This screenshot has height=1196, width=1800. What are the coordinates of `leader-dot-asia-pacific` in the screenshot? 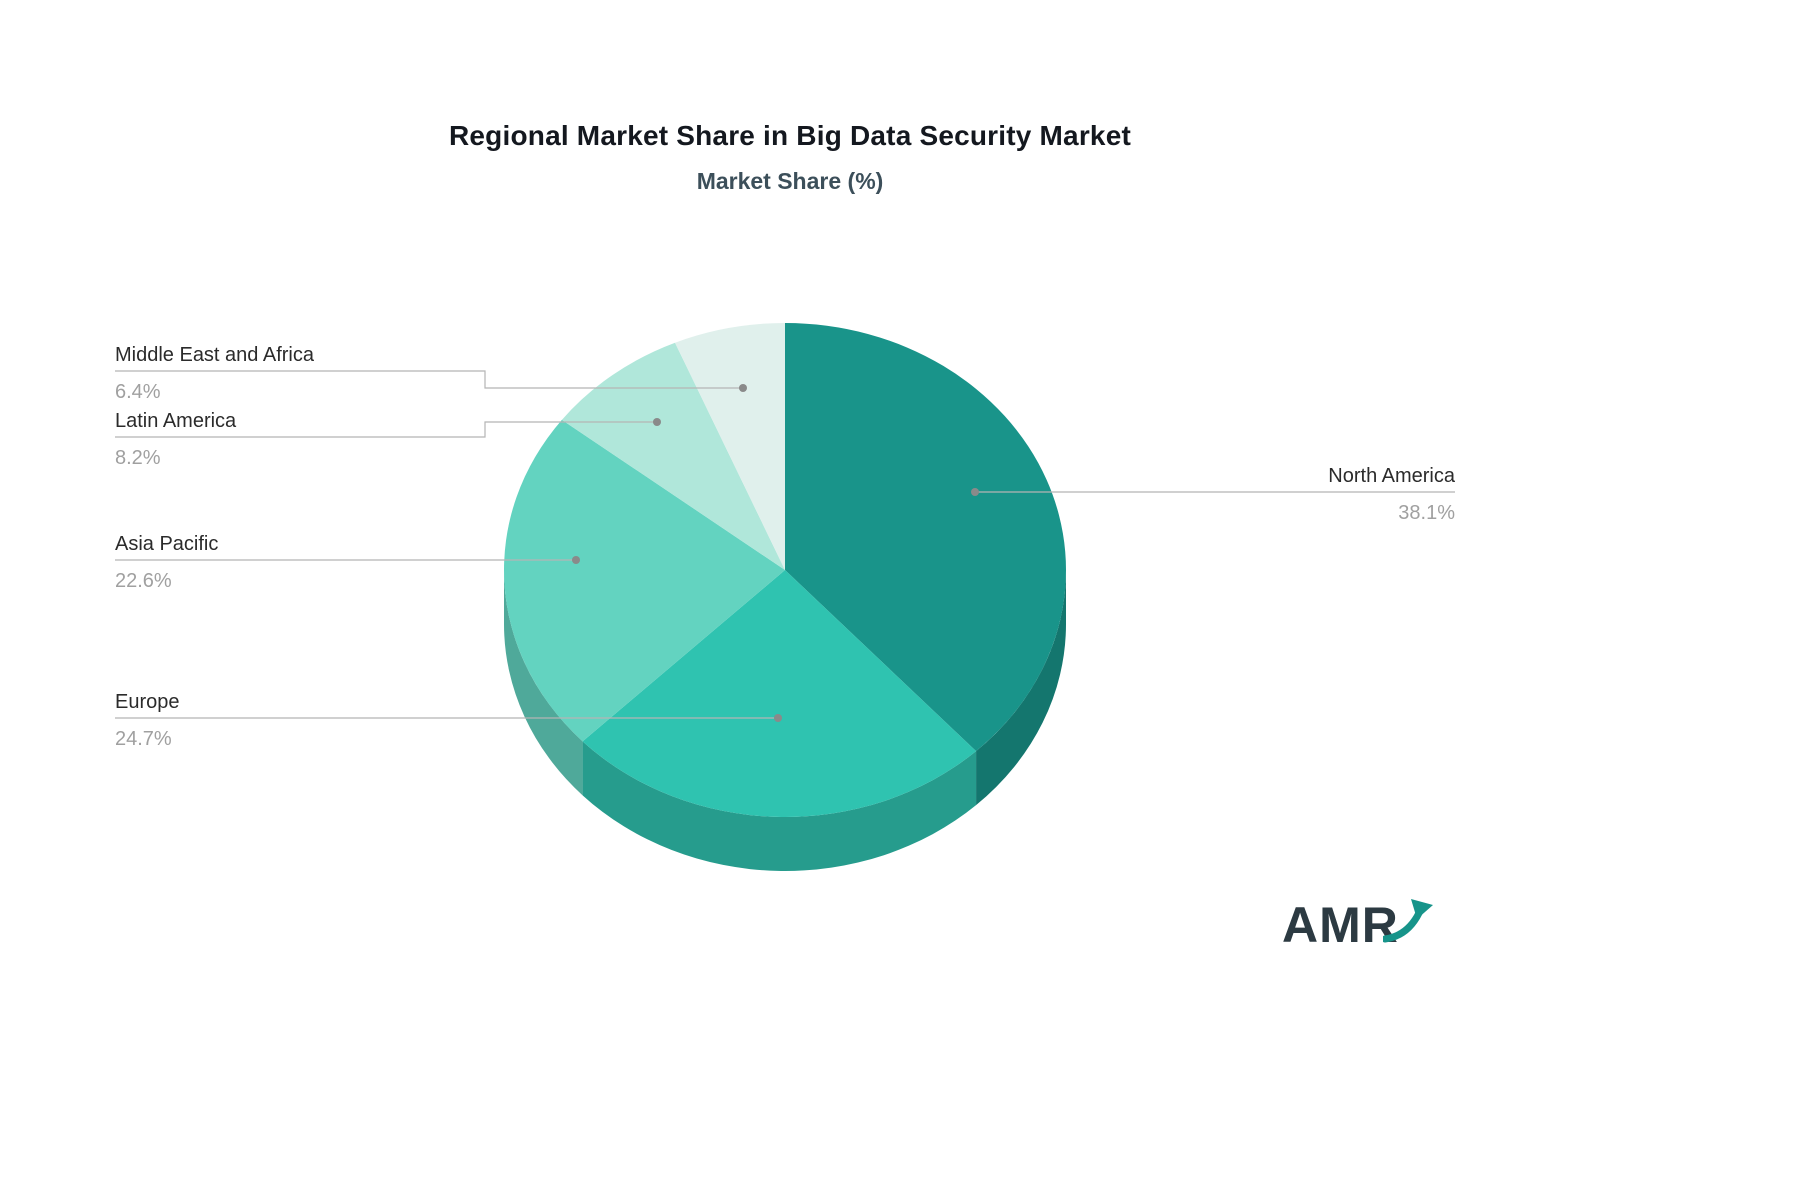 It's located at (576, 560).